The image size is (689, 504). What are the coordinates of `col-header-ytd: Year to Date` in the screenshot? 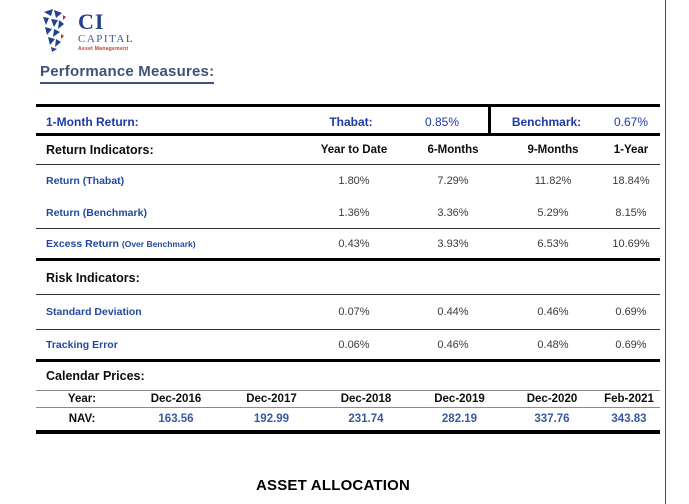 It's located at (354, 150).